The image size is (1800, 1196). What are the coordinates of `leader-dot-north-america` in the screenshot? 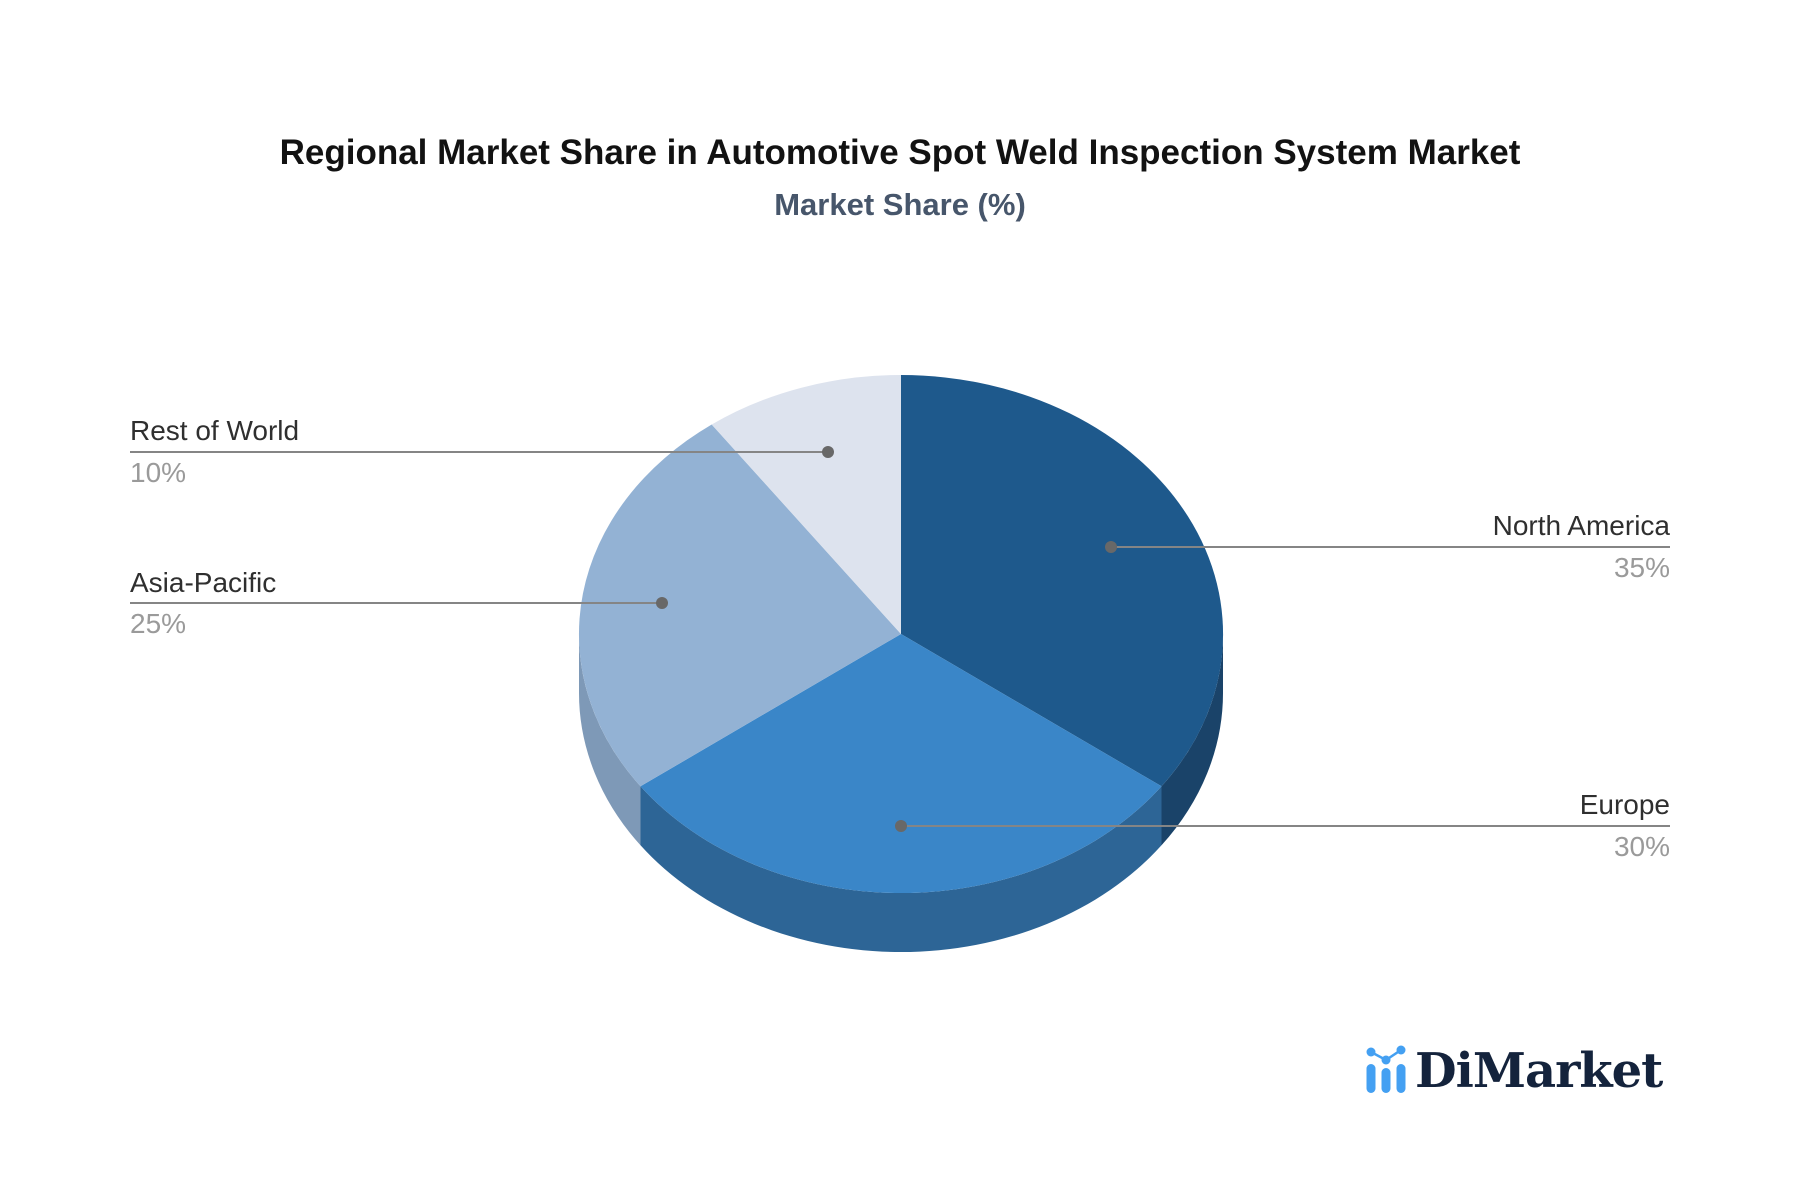 It's located at (1111, 547).